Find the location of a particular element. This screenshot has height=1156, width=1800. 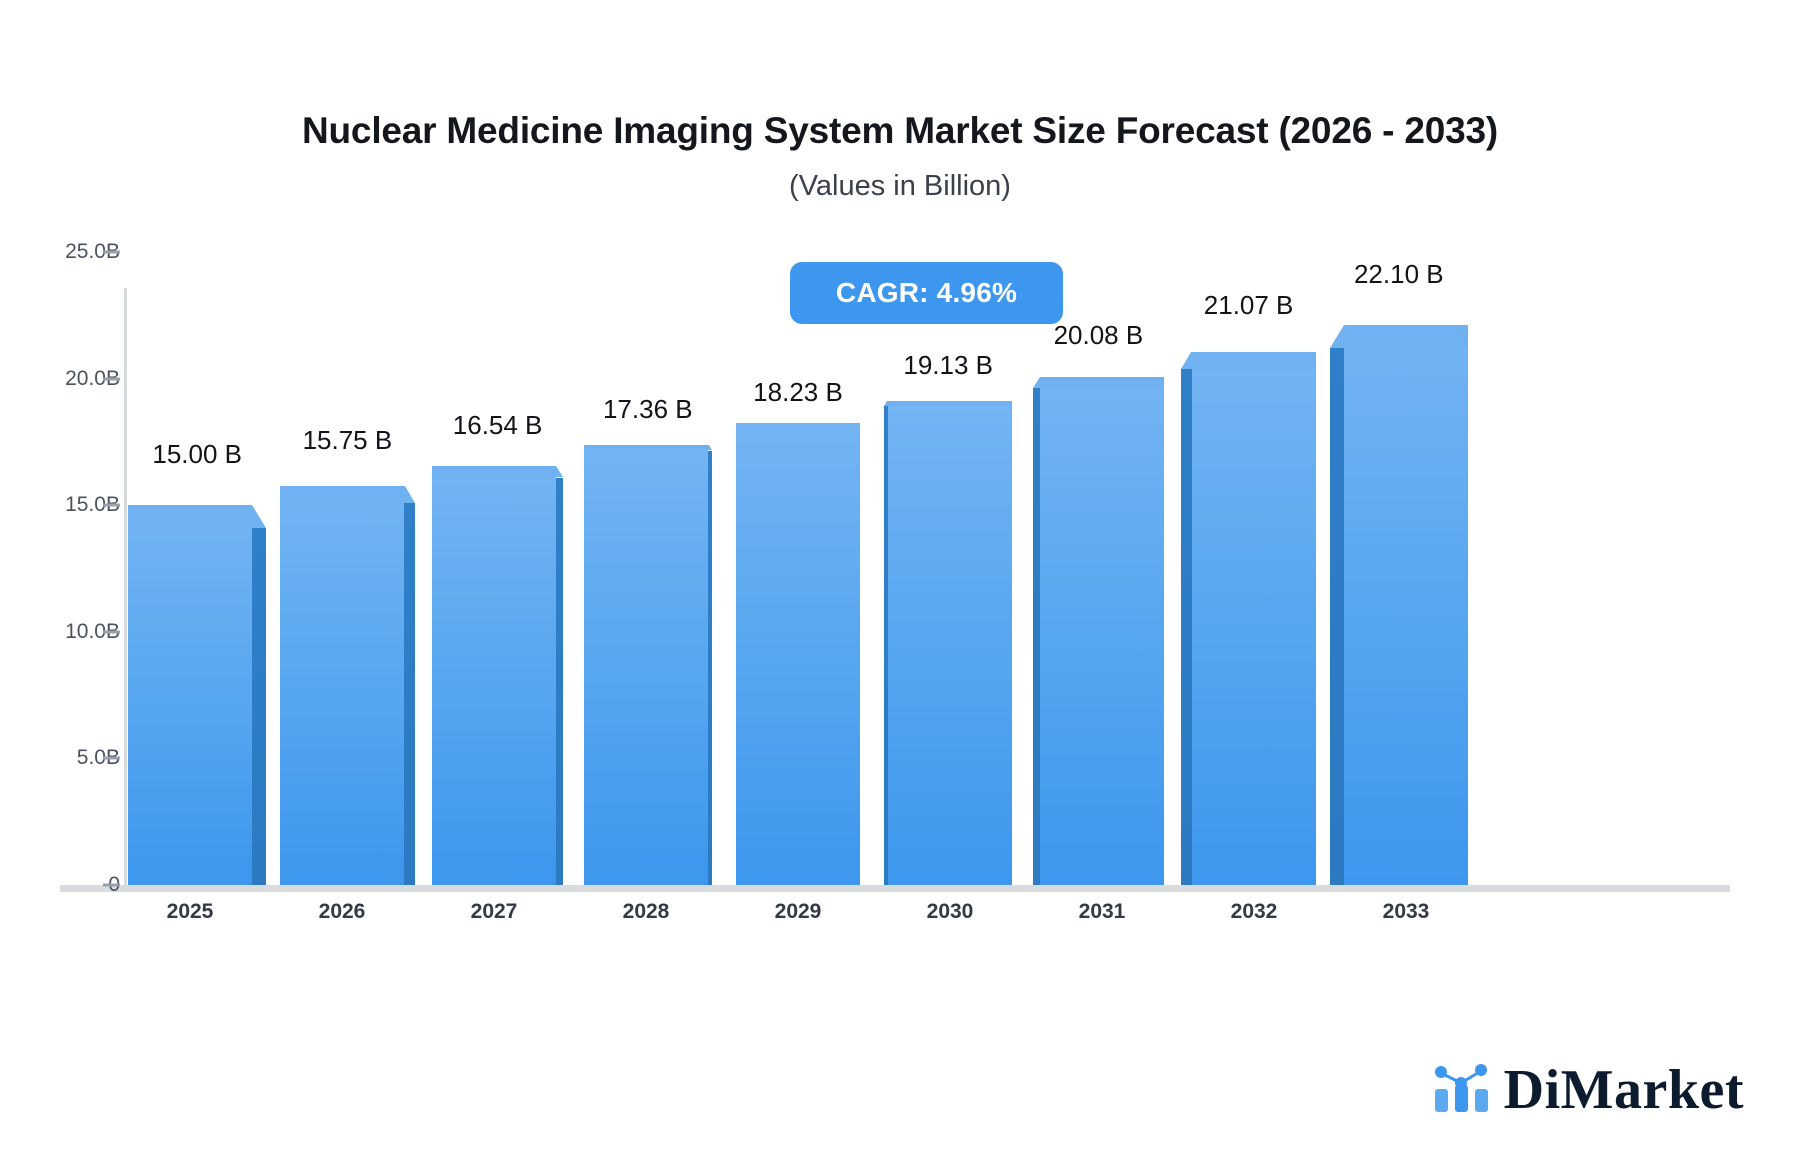

bar-2027 is located at coordinates (498, 675).